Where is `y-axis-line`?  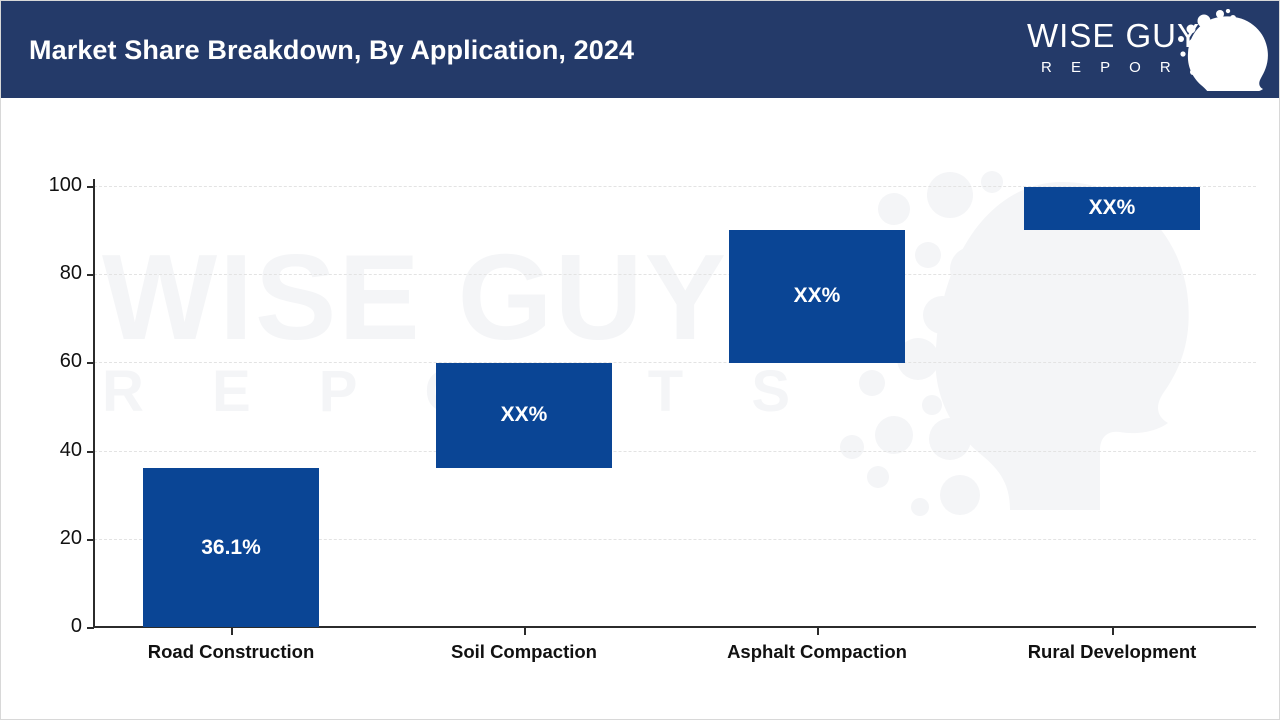
y-axis-line is located at coordinates (94, 403).